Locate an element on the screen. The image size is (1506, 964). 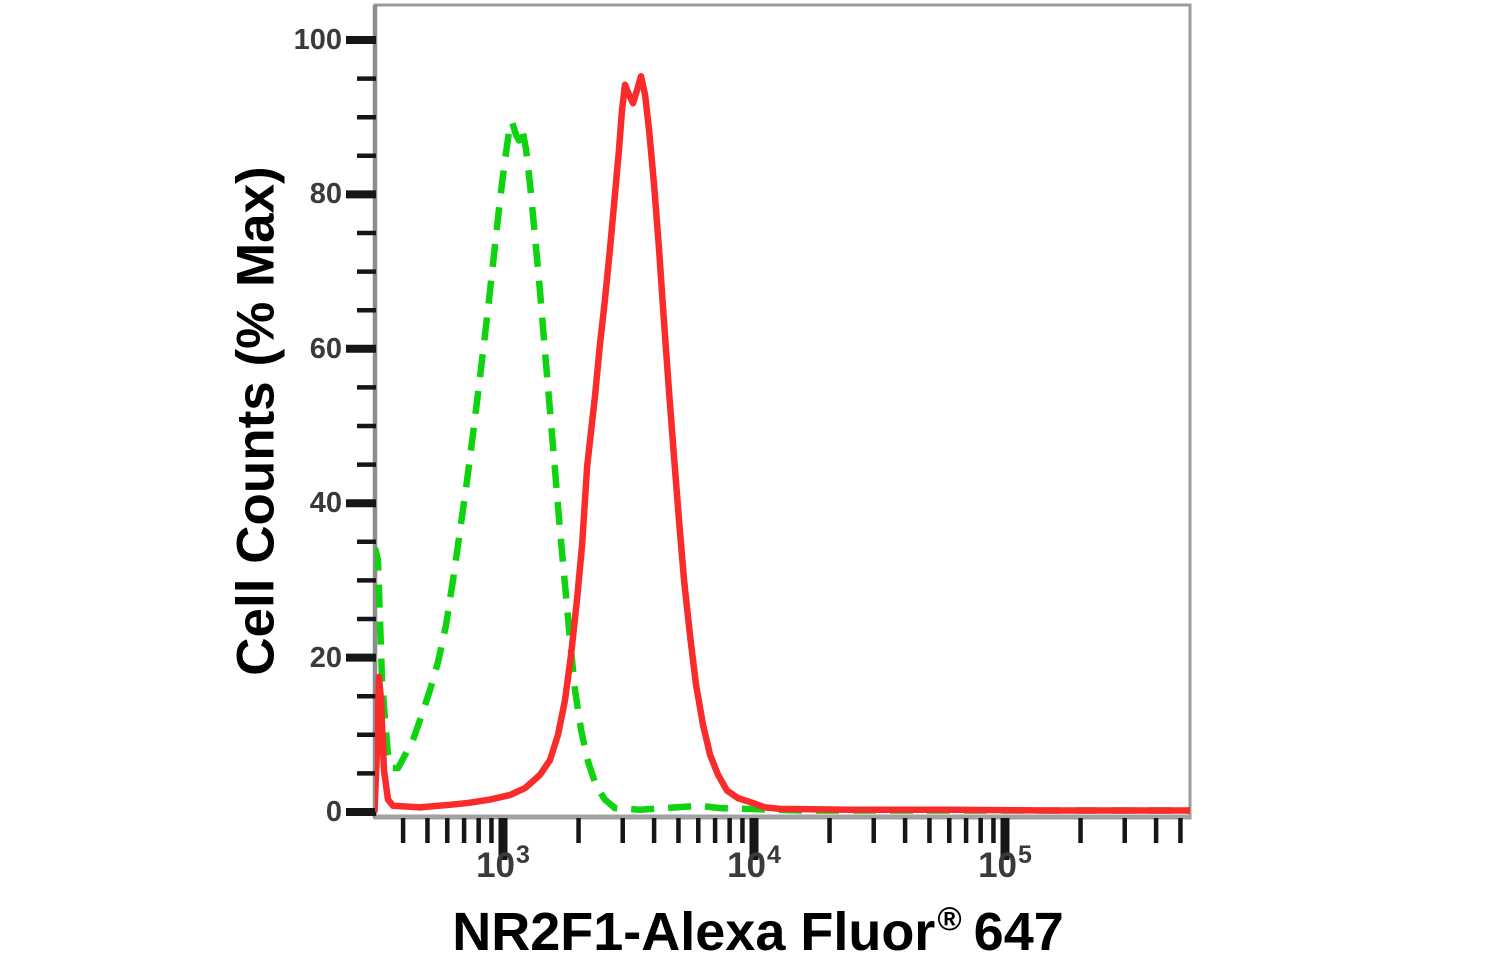
x-tick-label-10e5: 10⁵ is located at coordinates (1005, 863).